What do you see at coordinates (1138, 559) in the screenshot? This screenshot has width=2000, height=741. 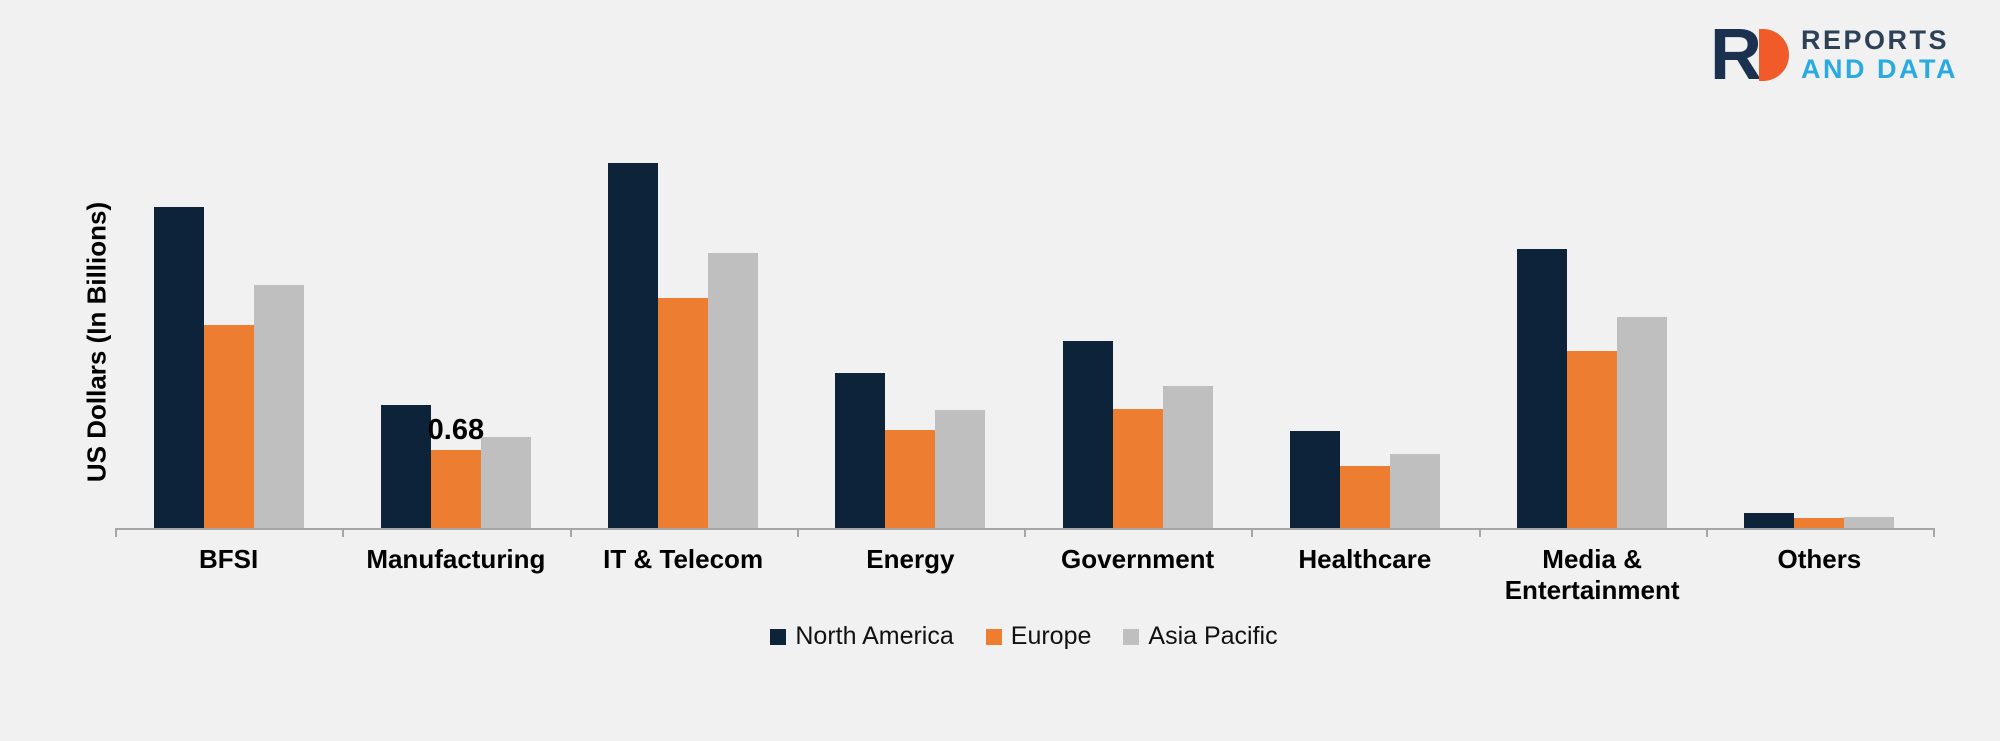 I see `x-axis-label-government: Government` at bounding box center [1138, 559].